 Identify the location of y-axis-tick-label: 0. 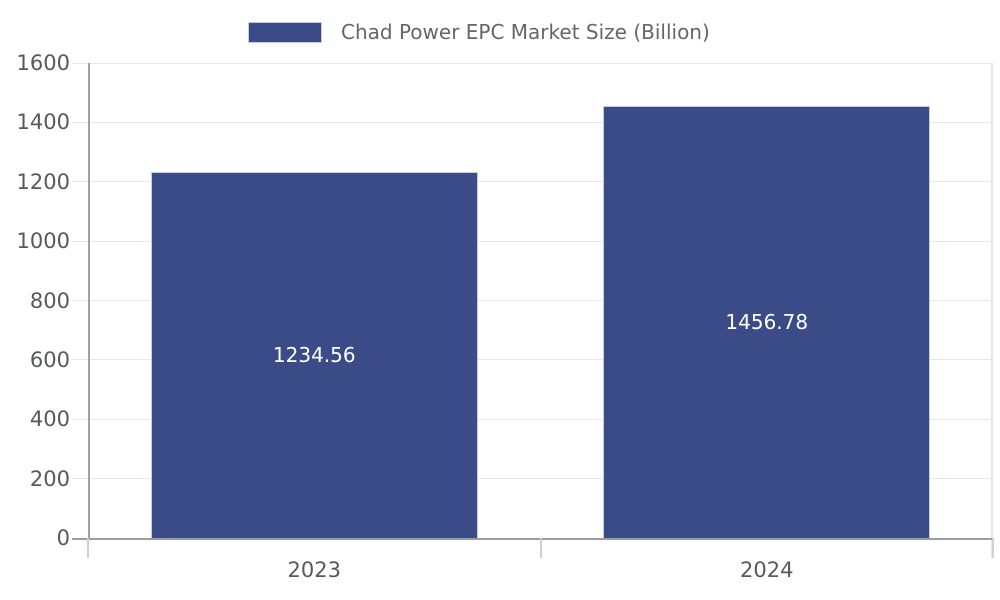
(63, 538).